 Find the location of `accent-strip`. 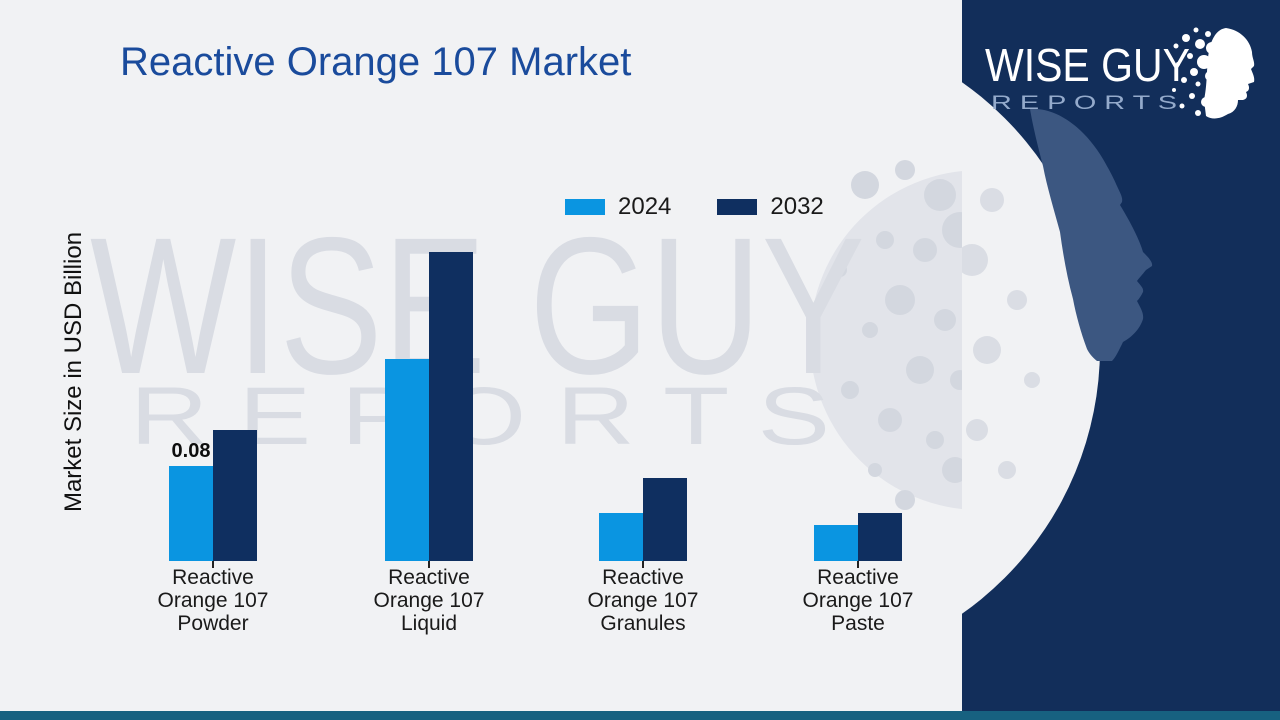

accent-strip is located at coordinates (640, 715).